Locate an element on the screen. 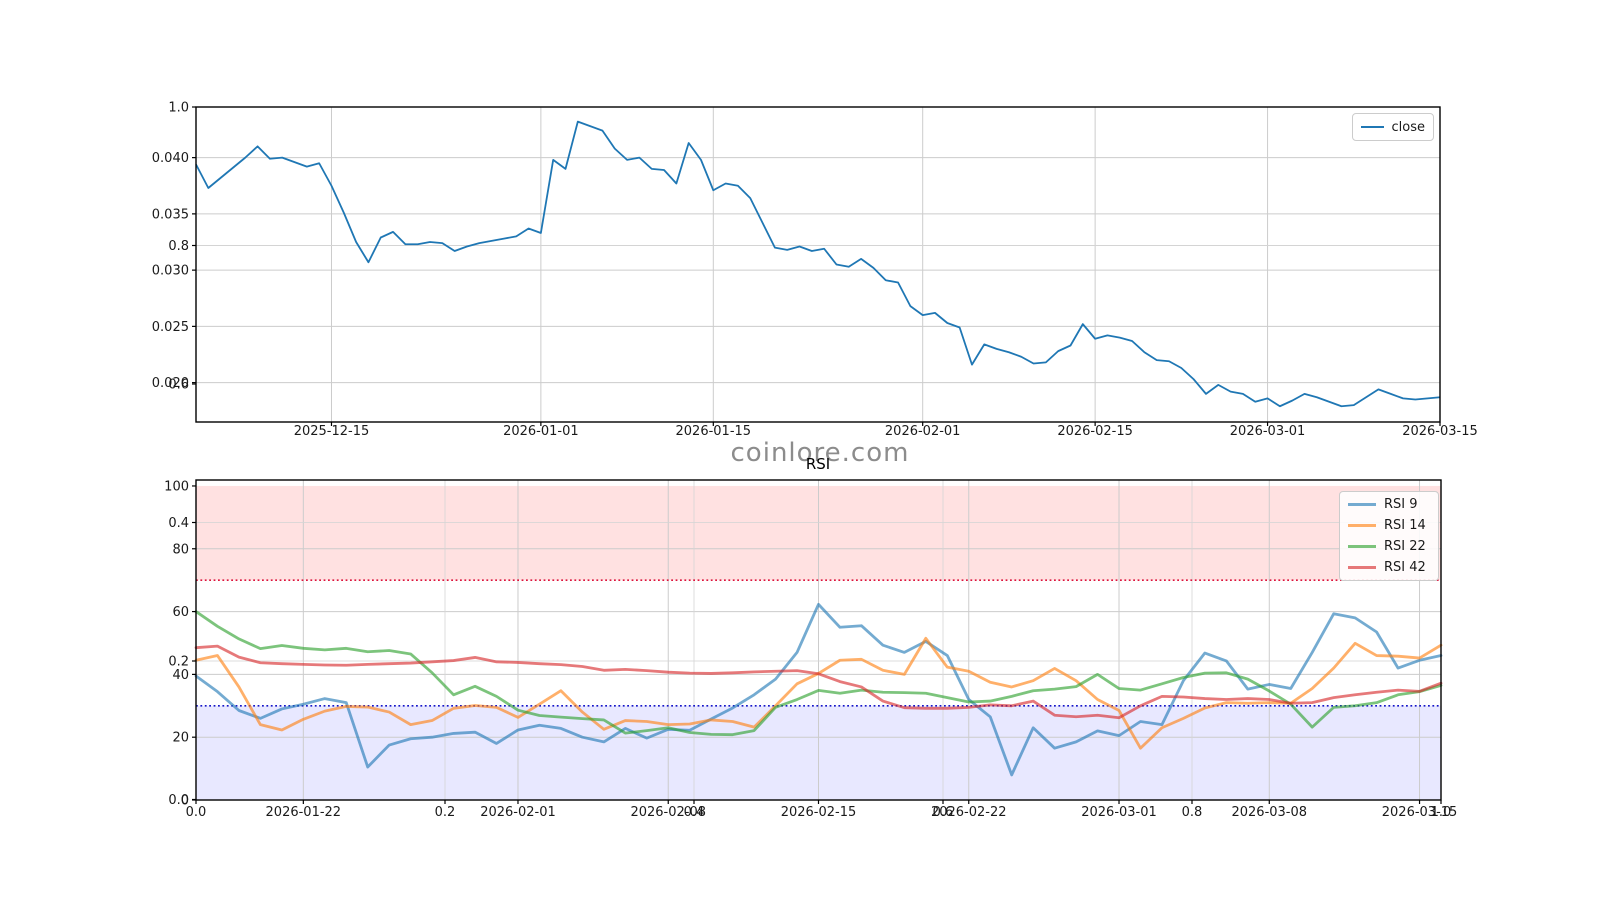 The width and height of the screenshot is (1600, 900). svg-text: 2026-01-22 is located at coordinates (304, 812).